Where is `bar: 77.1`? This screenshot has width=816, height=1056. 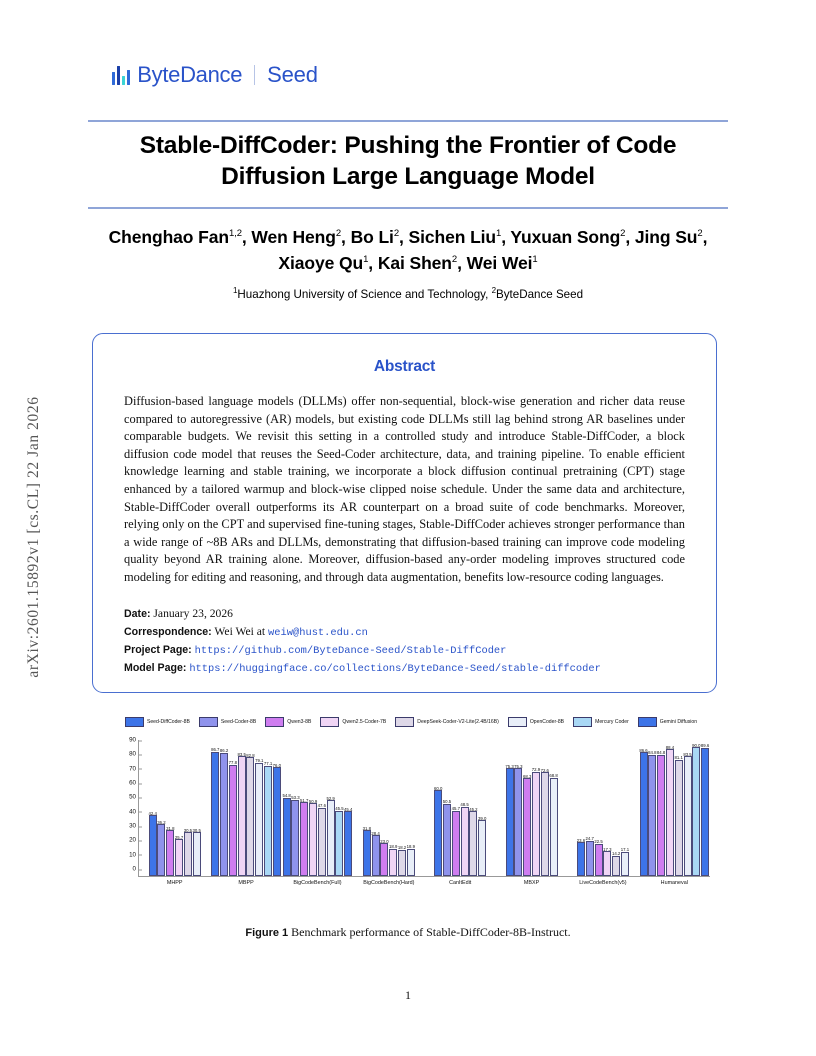 bar: 77.1 is located at coordinates (268, 818).